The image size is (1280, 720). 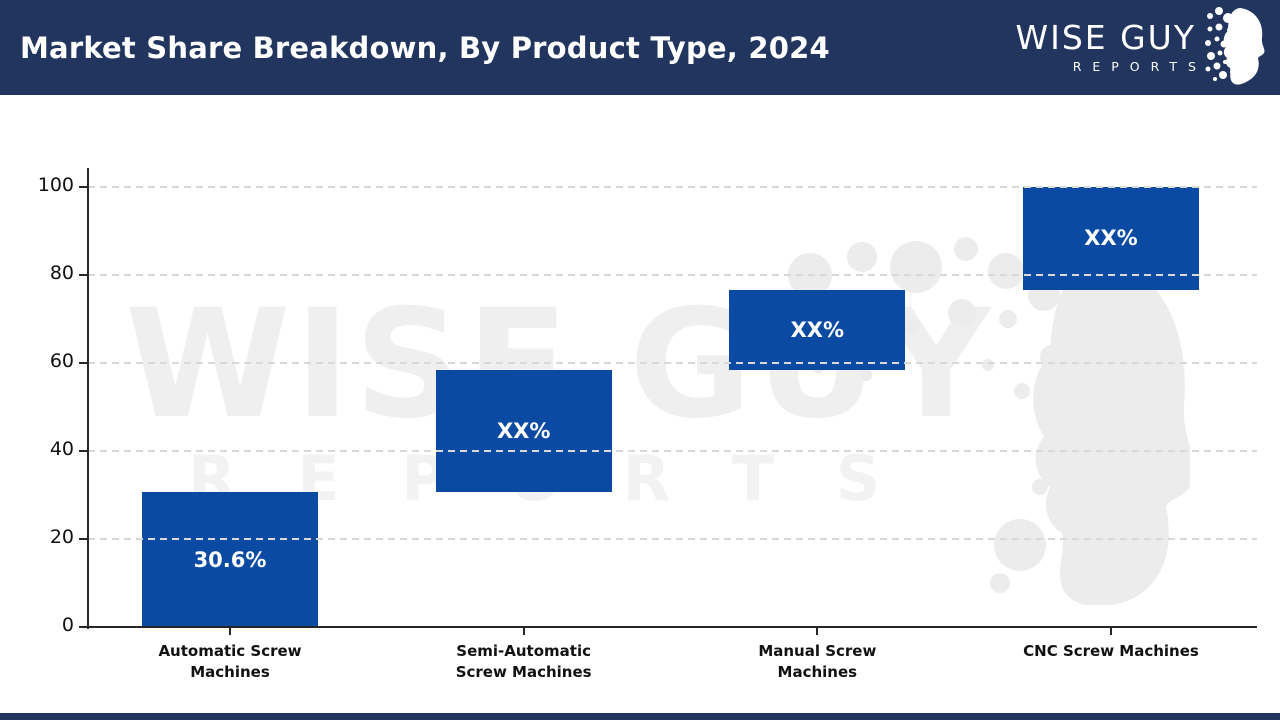 What do you see at coordinates (817, 651) in the screenshot?
I see `category-label-line: Manual Screw` at bounding box center [817, 651].